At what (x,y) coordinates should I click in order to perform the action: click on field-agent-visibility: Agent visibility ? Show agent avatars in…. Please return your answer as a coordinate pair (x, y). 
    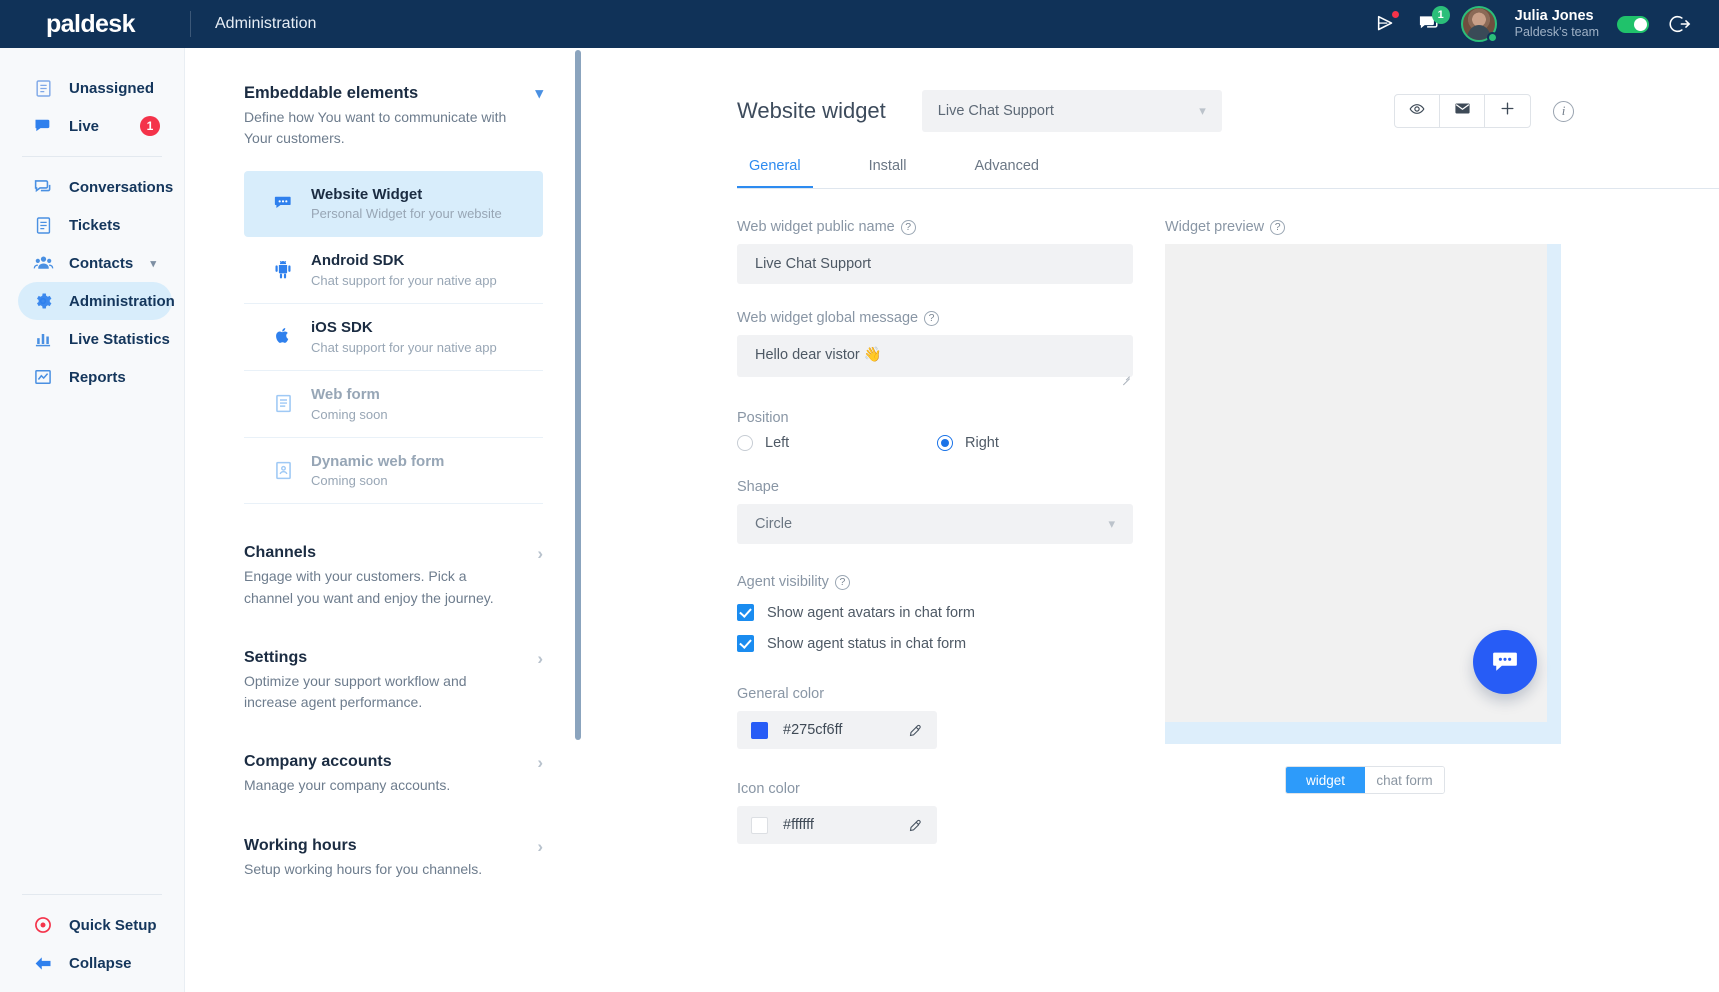
    Looking at the image, I should click on (937, 613).